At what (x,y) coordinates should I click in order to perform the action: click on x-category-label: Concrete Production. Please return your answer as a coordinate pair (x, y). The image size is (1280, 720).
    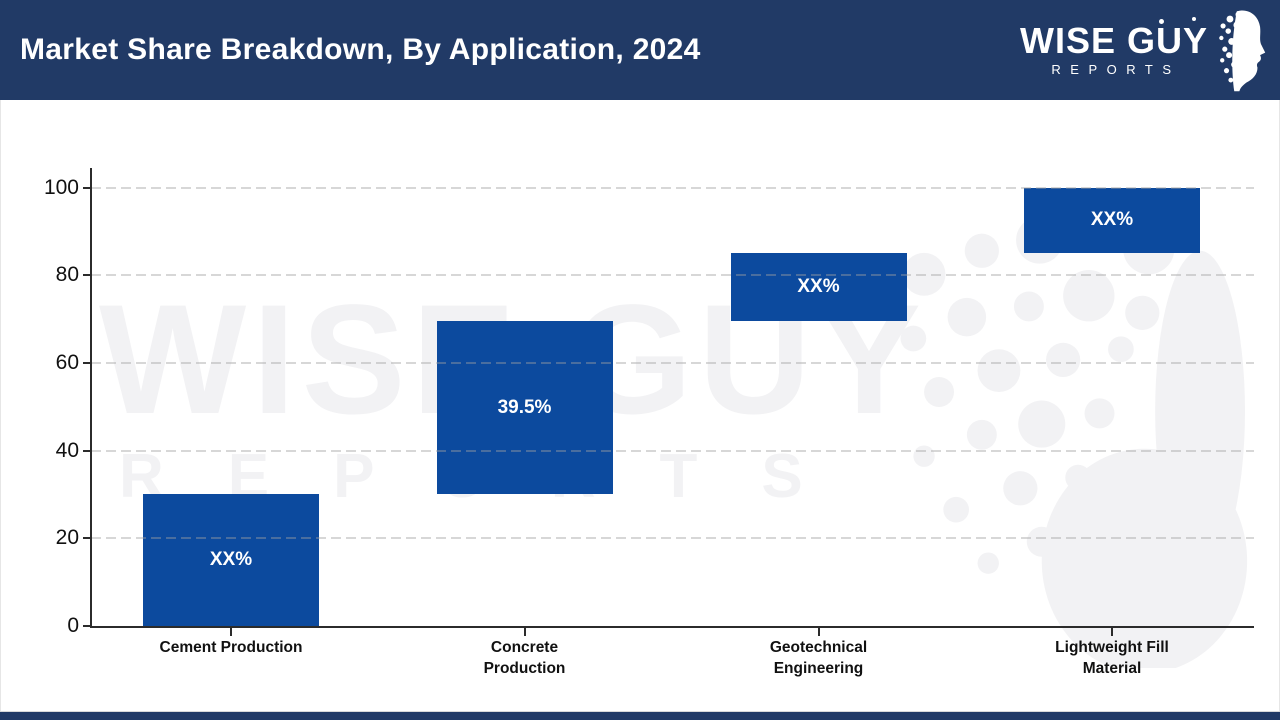
    Looking at the image, I should click on (524, 658).